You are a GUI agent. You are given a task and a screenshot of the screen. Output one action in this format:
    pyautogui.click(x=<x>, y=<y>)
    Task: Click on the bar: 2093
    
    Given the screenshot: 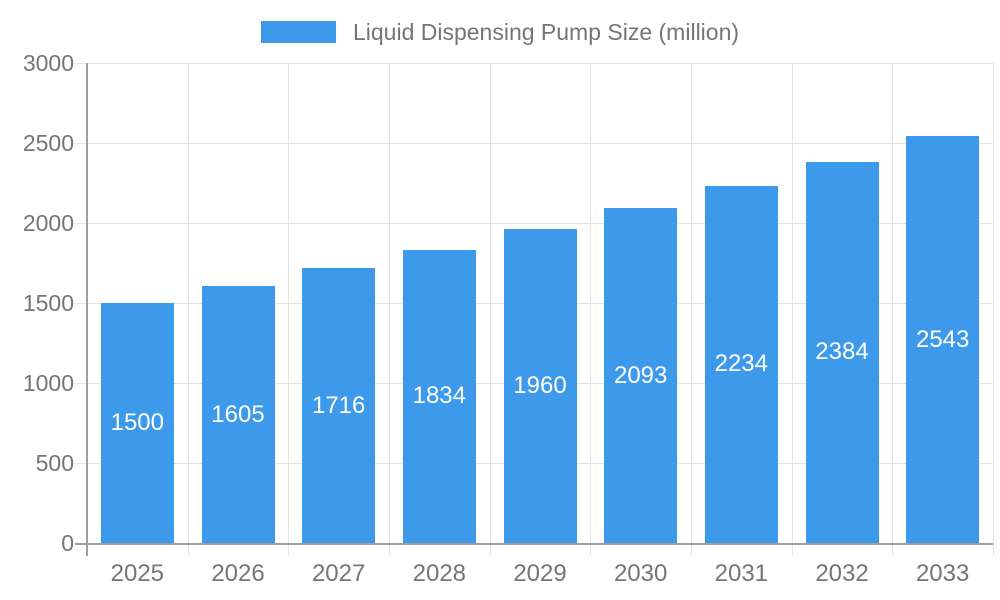 What is the action you would take?
    pyautogui.click(x=641, y=375)
    